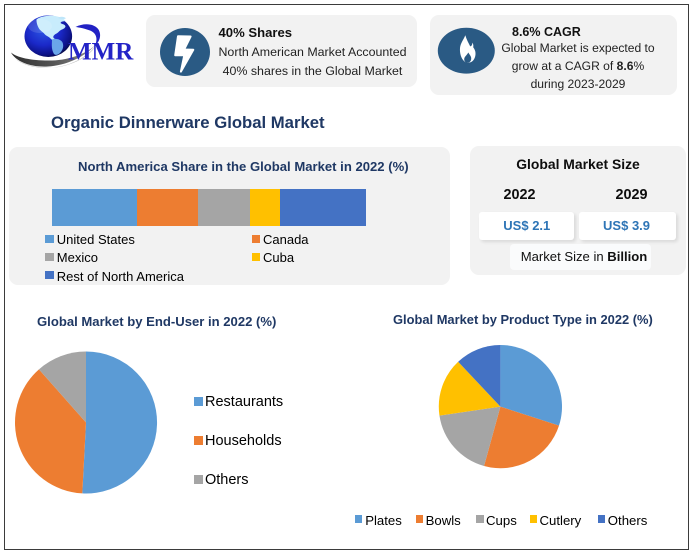 This screenshot has height=557, width=695. Describe the element at coordinates (101, 52) in the screenshot. I see `svg-text: MMR` at that location.